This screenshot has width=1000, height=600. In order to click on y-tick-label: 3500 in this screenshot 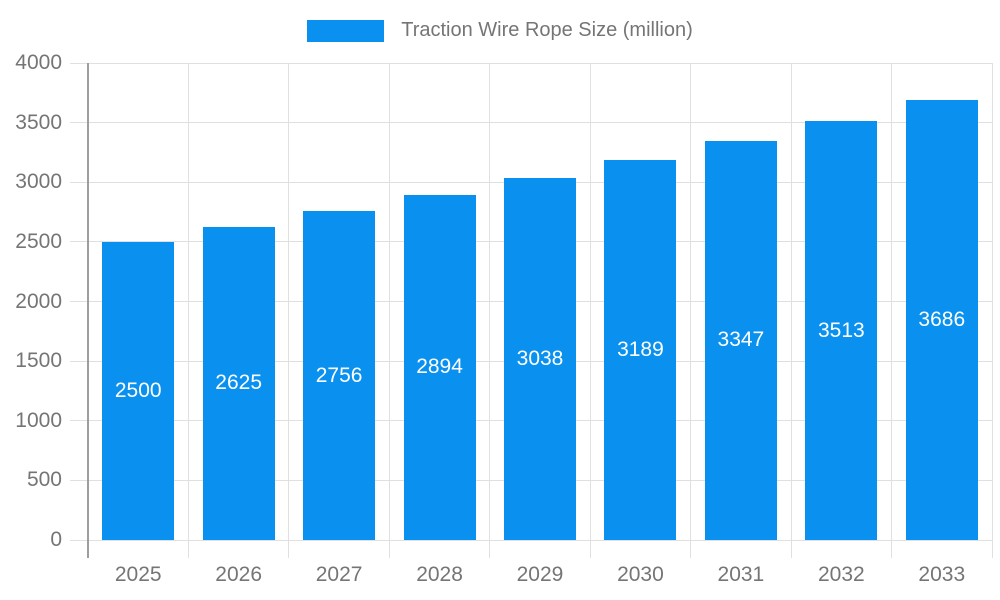, I will do `click(38, 122)`.